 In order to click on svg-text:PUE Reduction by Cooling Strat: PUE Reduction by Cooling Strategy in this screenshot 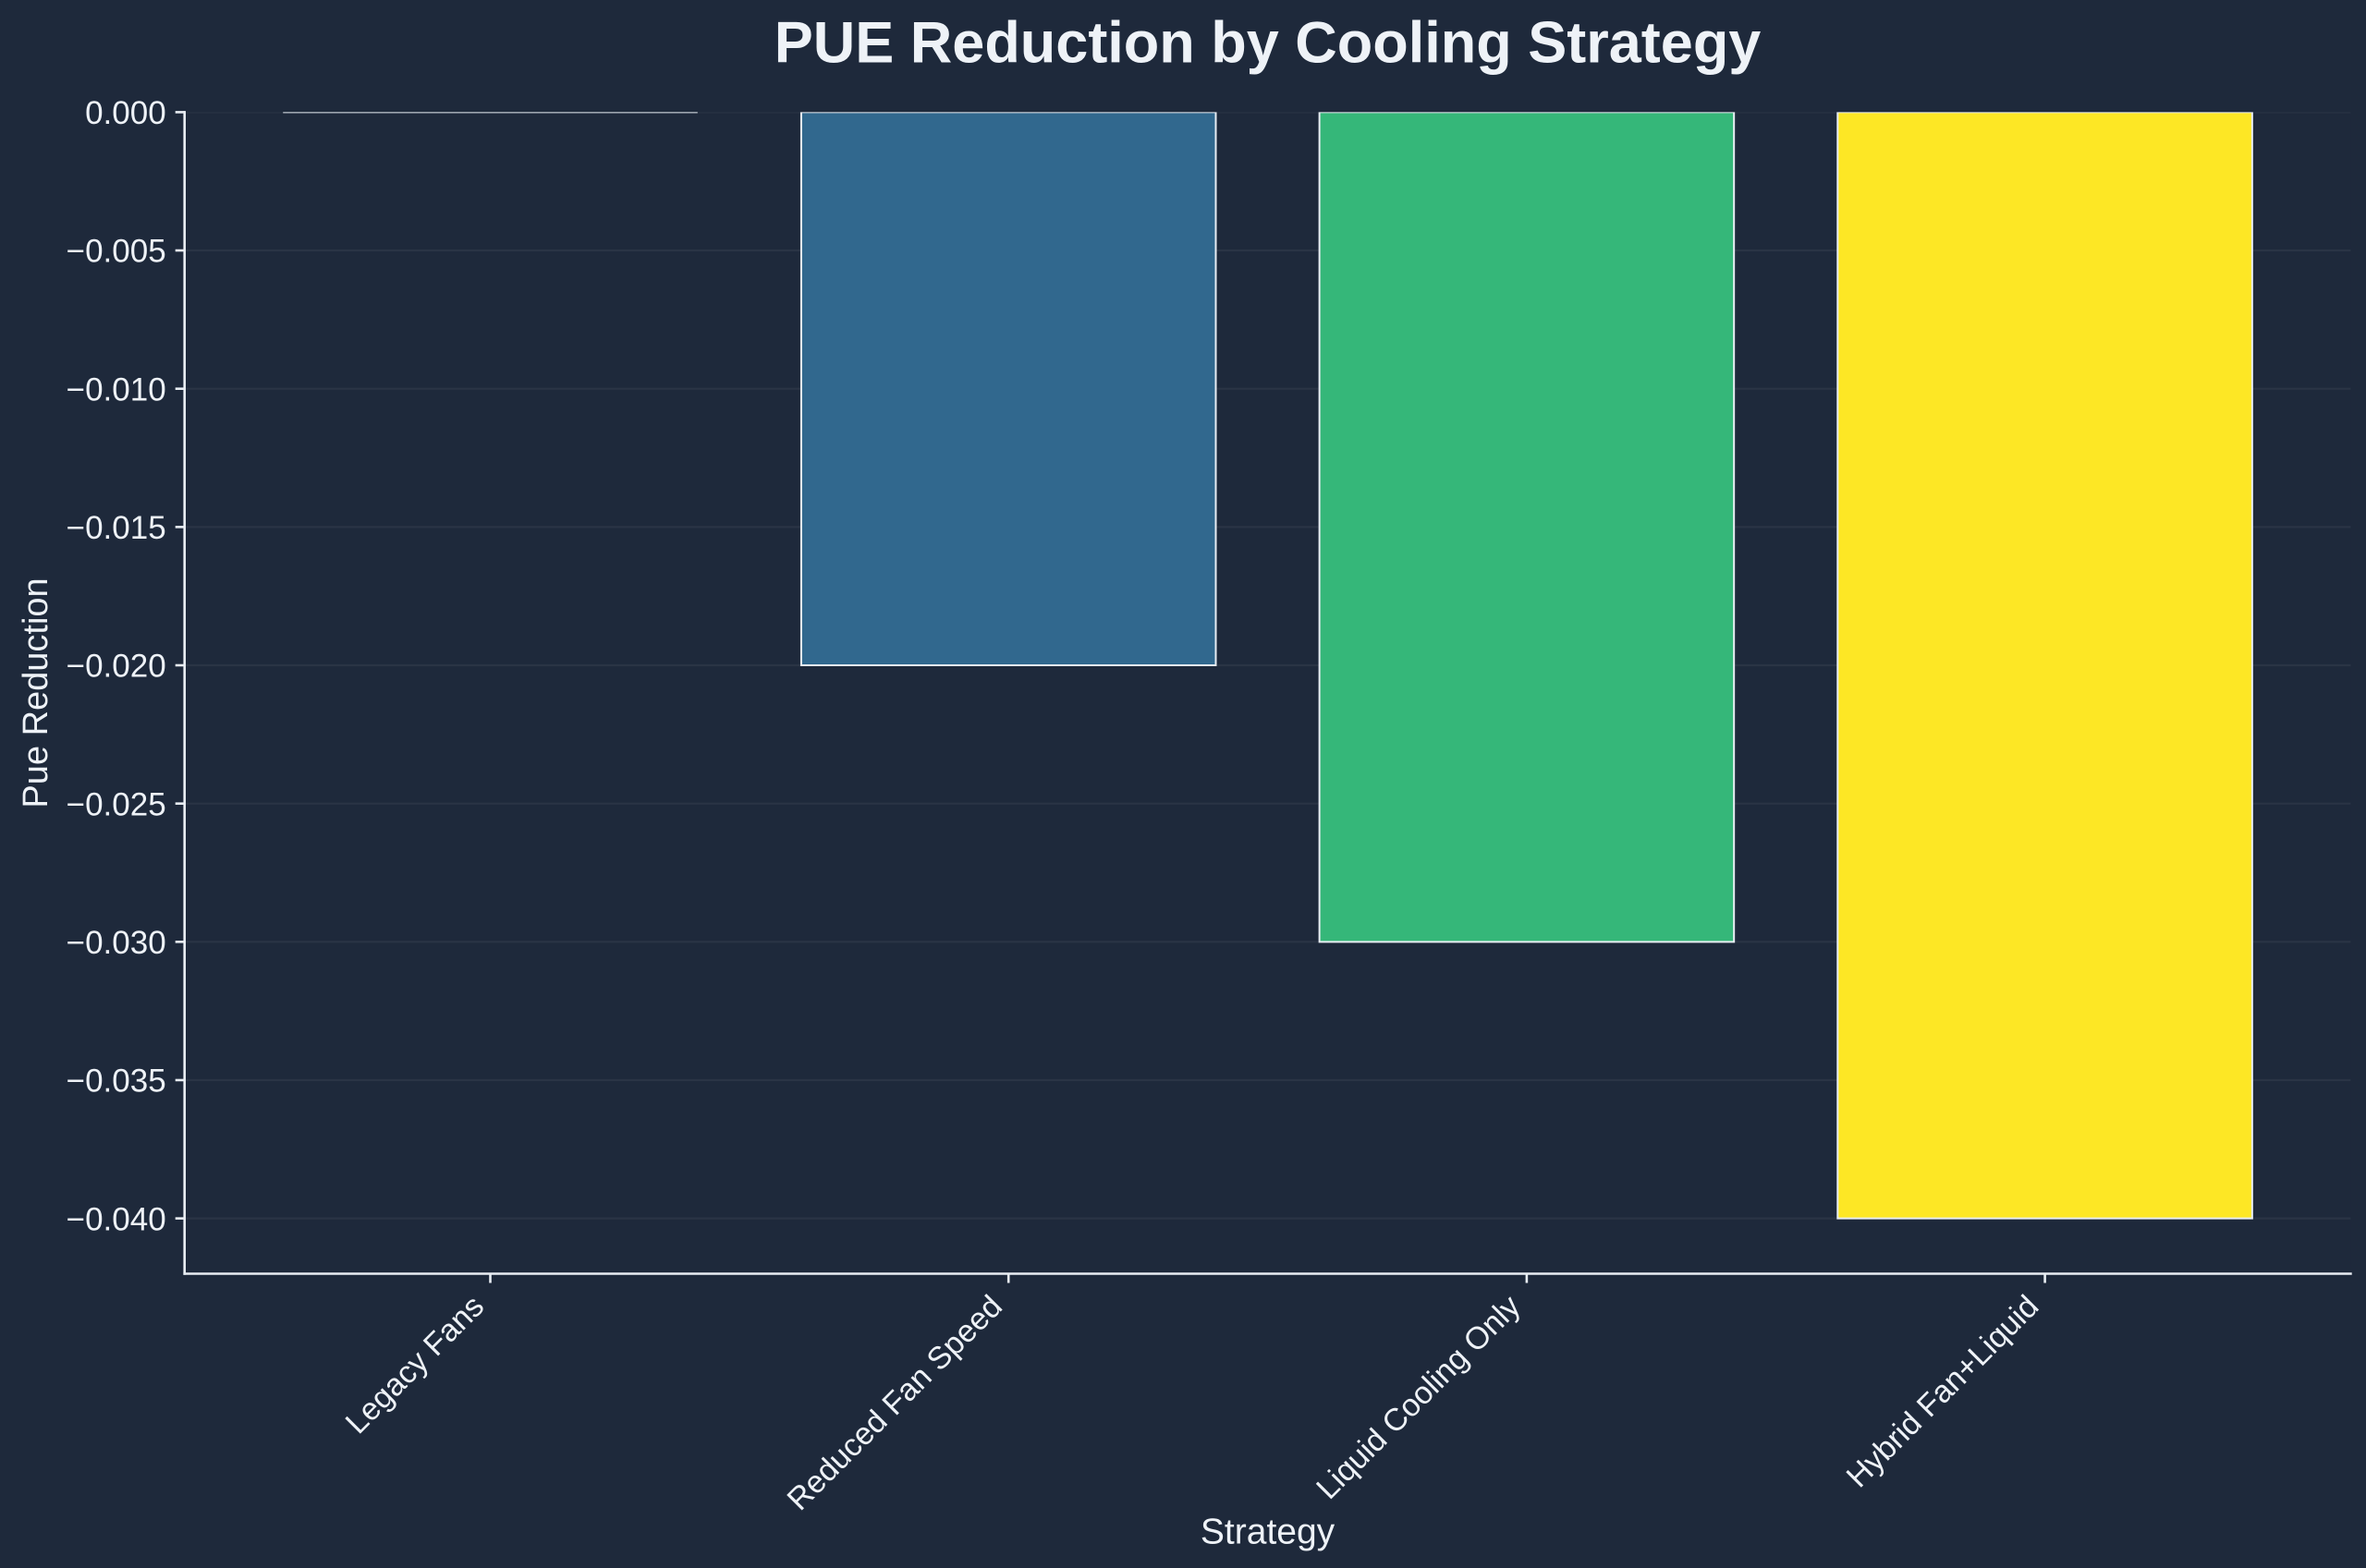, I will do `click(1268, 42)`.